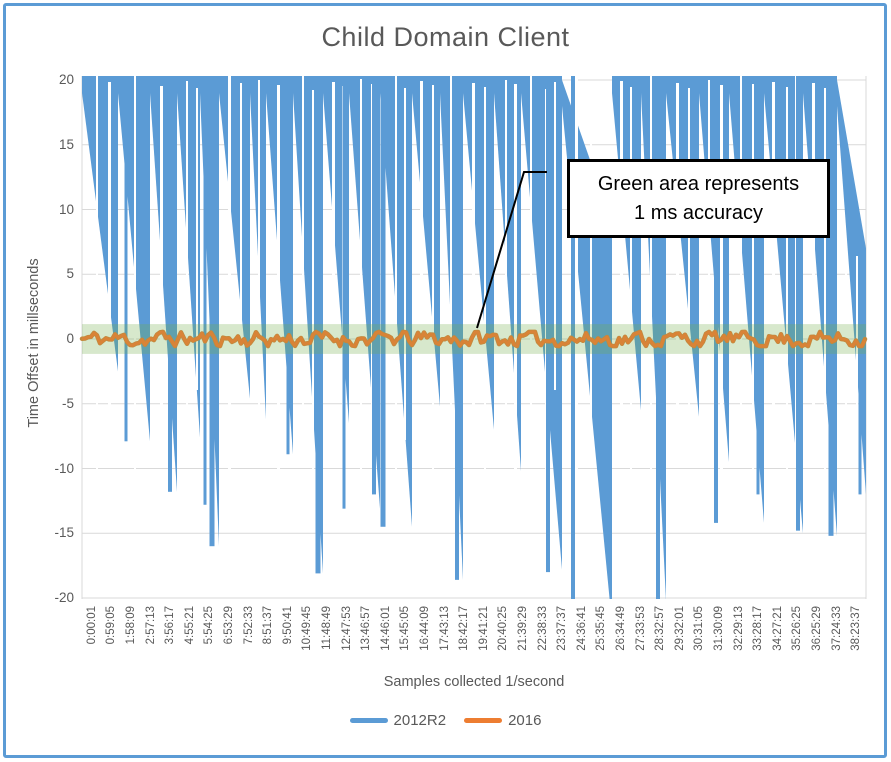 The height and width of the screenshot is (762, 891). I want to click on legend-item-2016: 2016, so click(502, 720).